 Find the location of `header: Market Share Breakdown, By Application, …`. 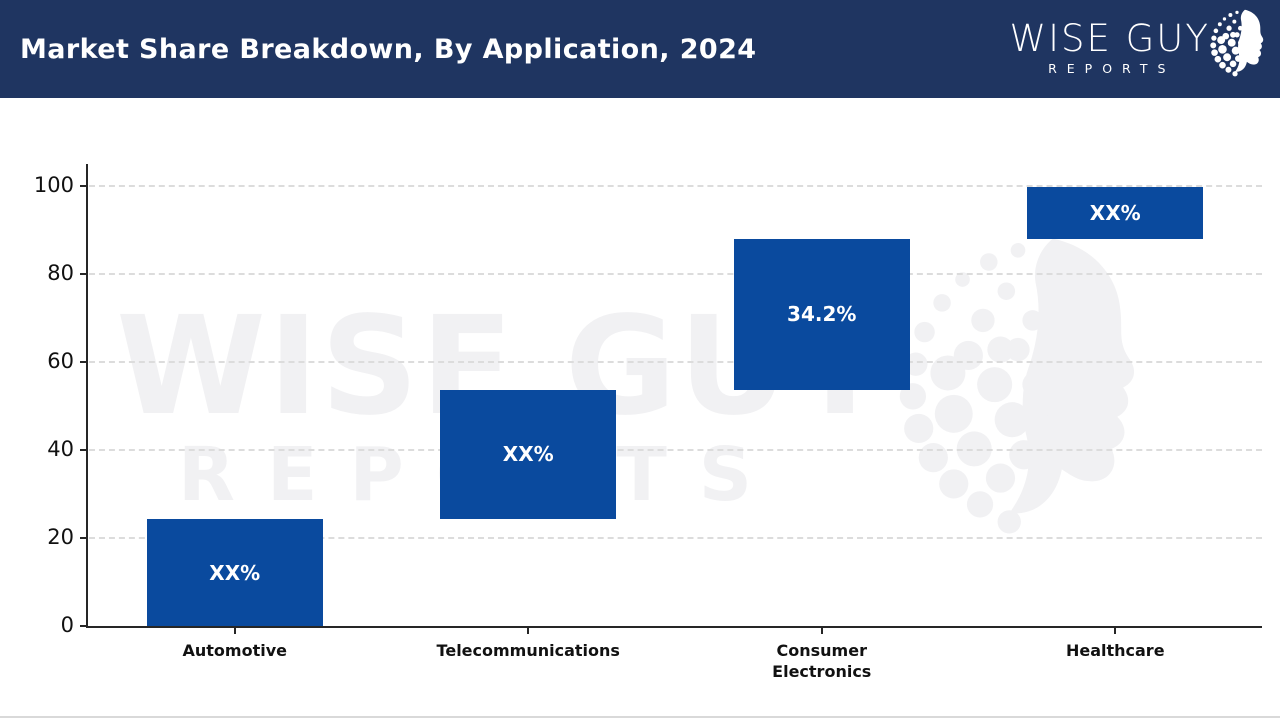

header: Market Share Breakdown, By Application, … is located at coordinates (640, 49).